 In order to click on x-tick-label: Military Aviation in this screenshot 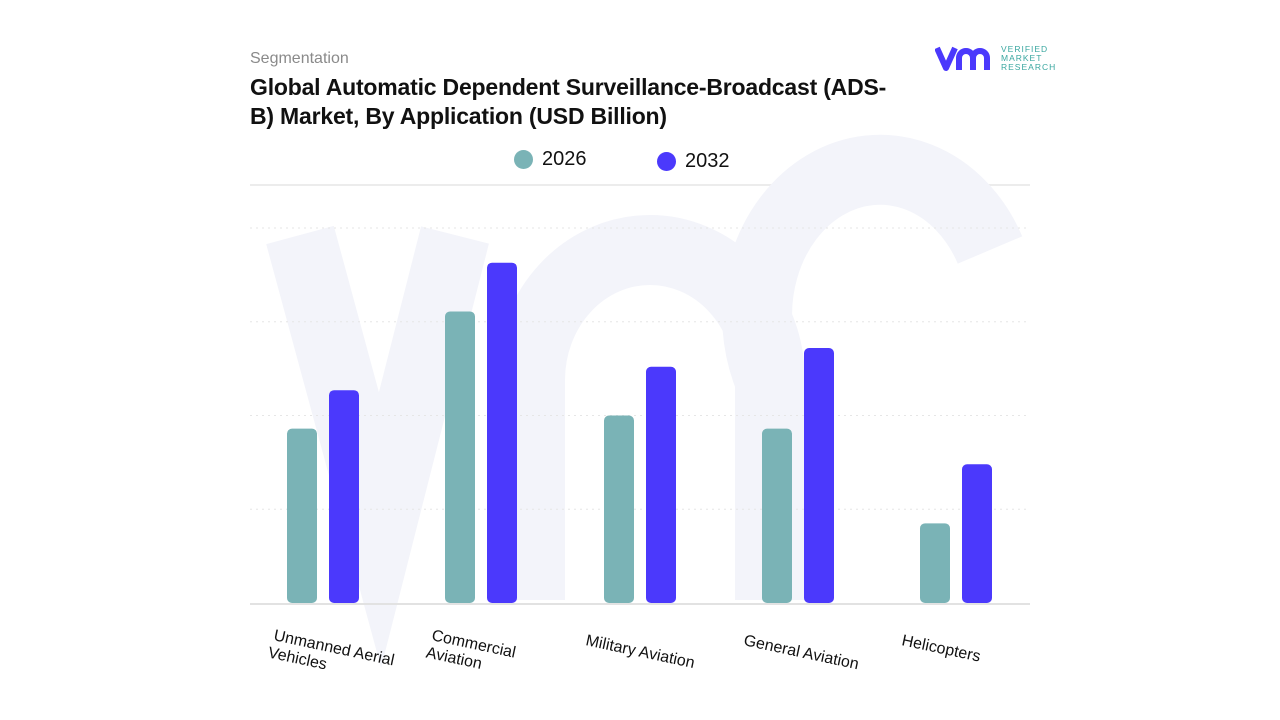, I will do `click(640, 652)`.